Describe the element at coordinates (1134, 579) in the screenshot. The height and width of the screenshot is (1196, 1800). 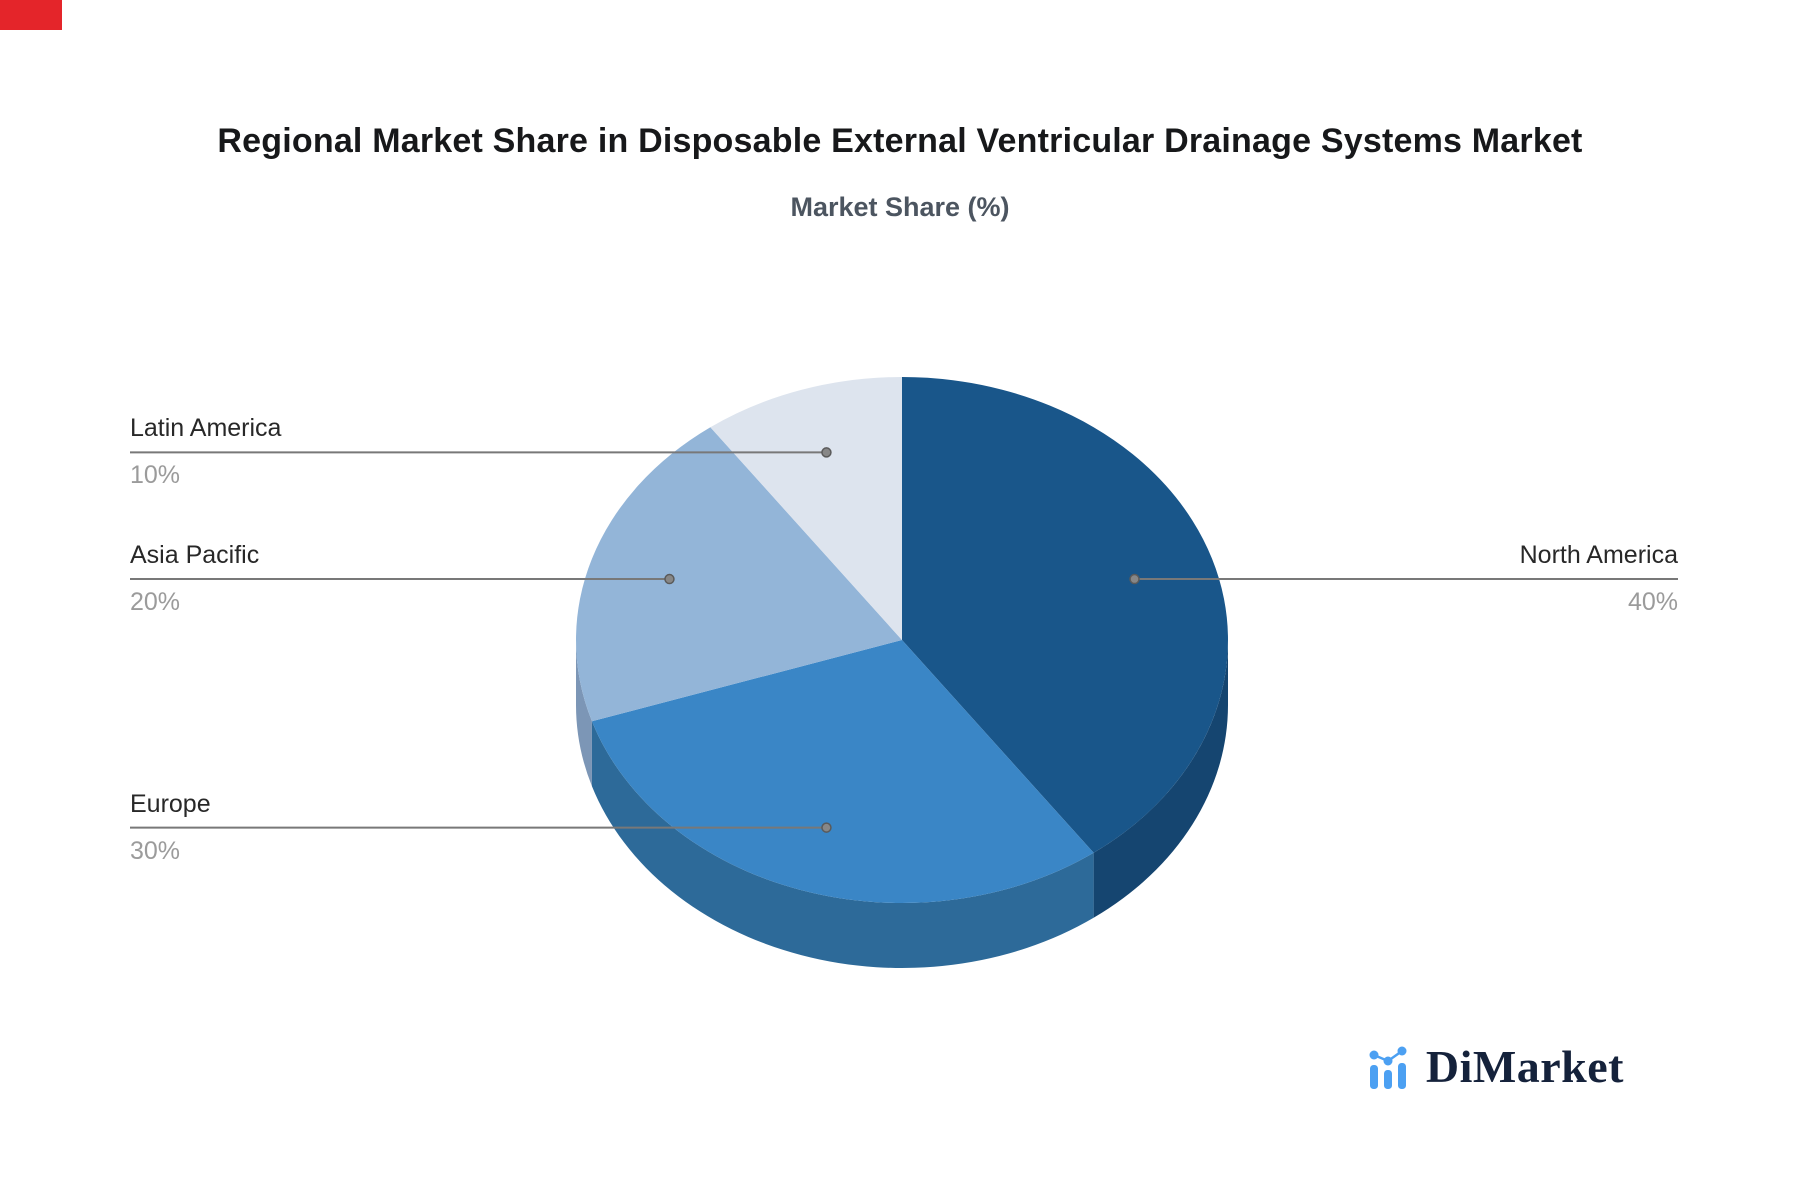
I see `leader-dot-north-america` at that location.